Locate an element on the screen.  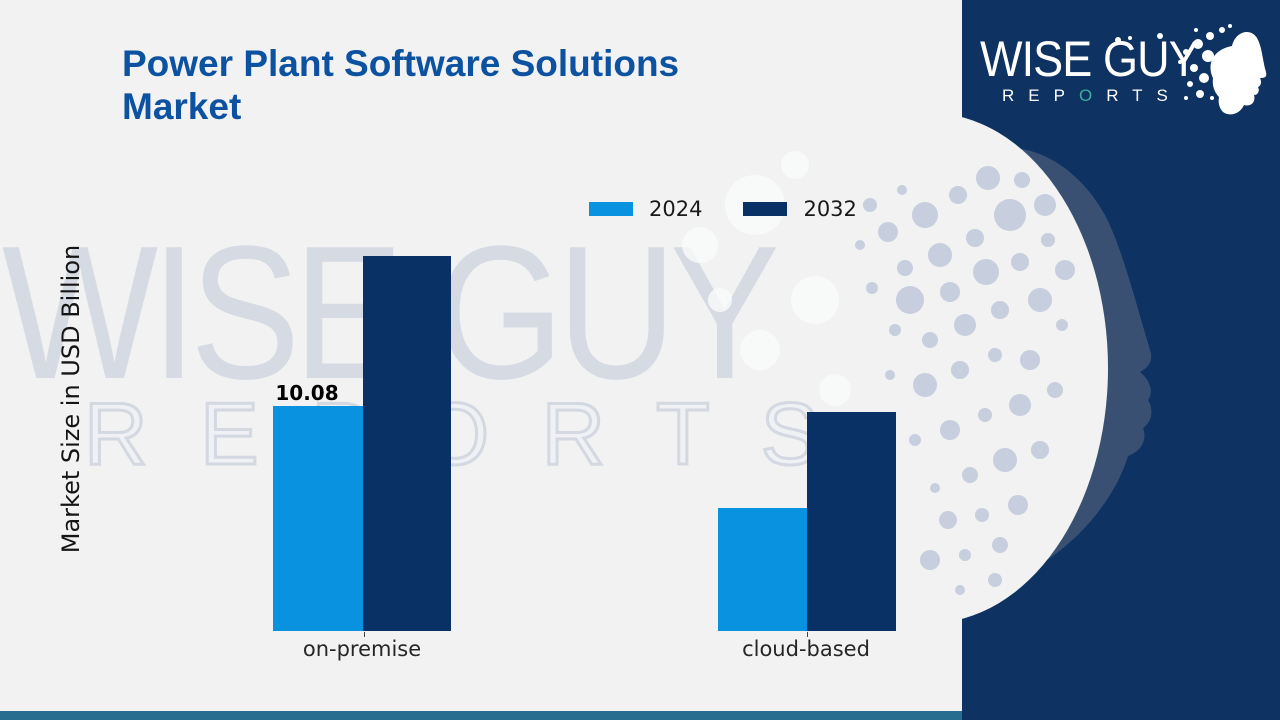
logo-reports-p2: RTS is located at coordinates (1144, 95).